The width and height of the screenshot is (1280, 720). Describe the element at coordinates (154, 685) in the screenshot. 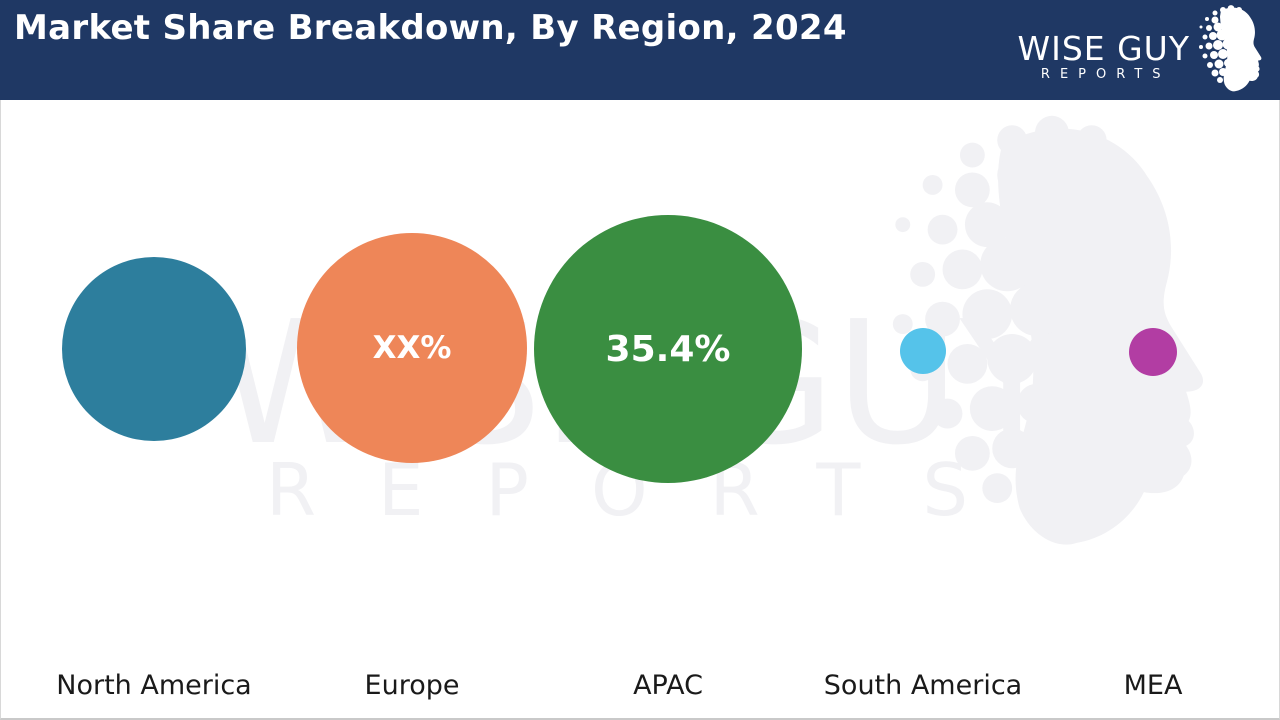

I see `category-label-north-america: North America` at that location.